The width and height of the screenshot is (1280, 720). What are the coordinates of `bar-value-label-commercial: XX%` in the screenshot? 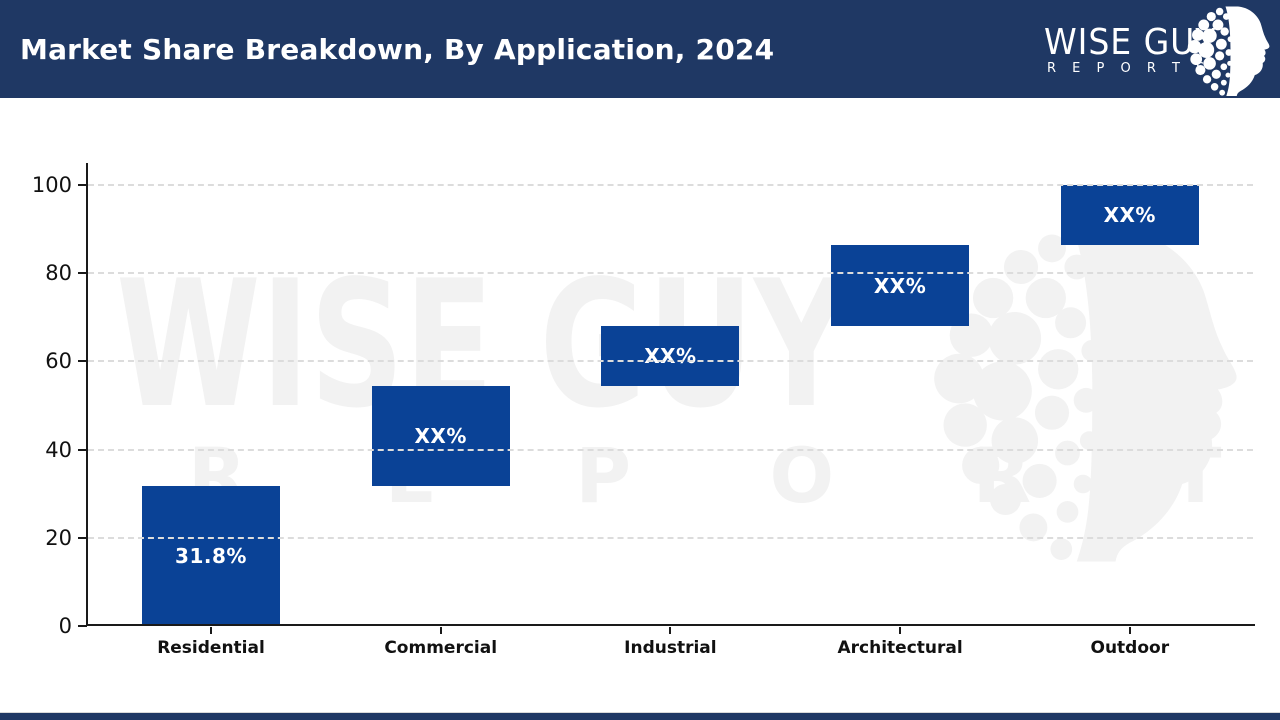 It's located at (440, 435).